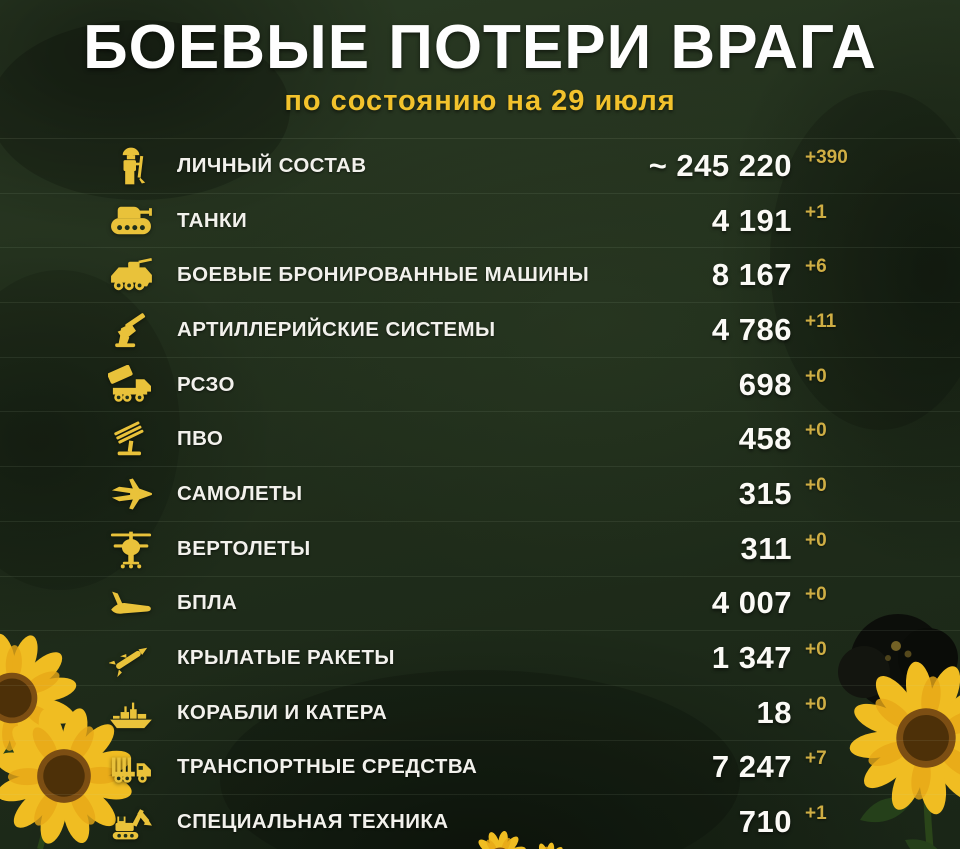  What do you see at coordinates (480, 822) in the screenshot?
I see `table-row: СПЕЦИАЛЬНАЯ ТЕХНИКА 710 +1` at bounding box center [480, 822].